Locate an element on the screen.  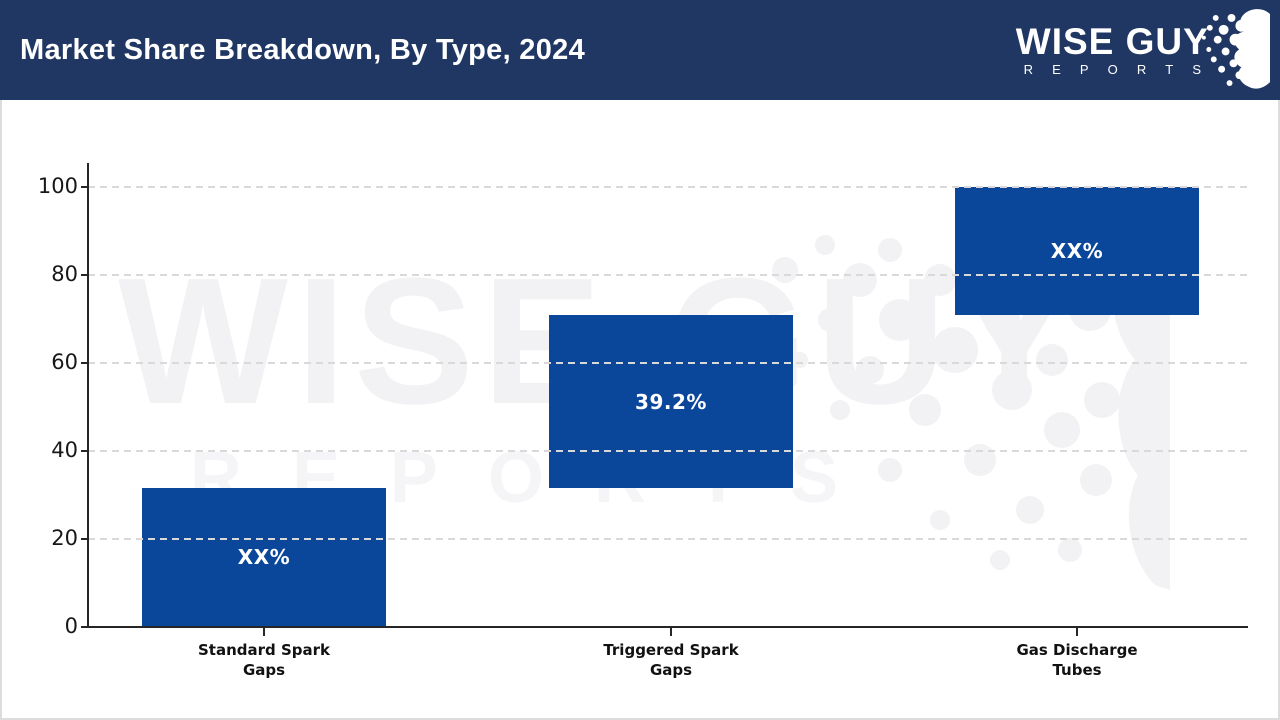
category-label-line: Standard Spark is located at coordinates (264, 650).